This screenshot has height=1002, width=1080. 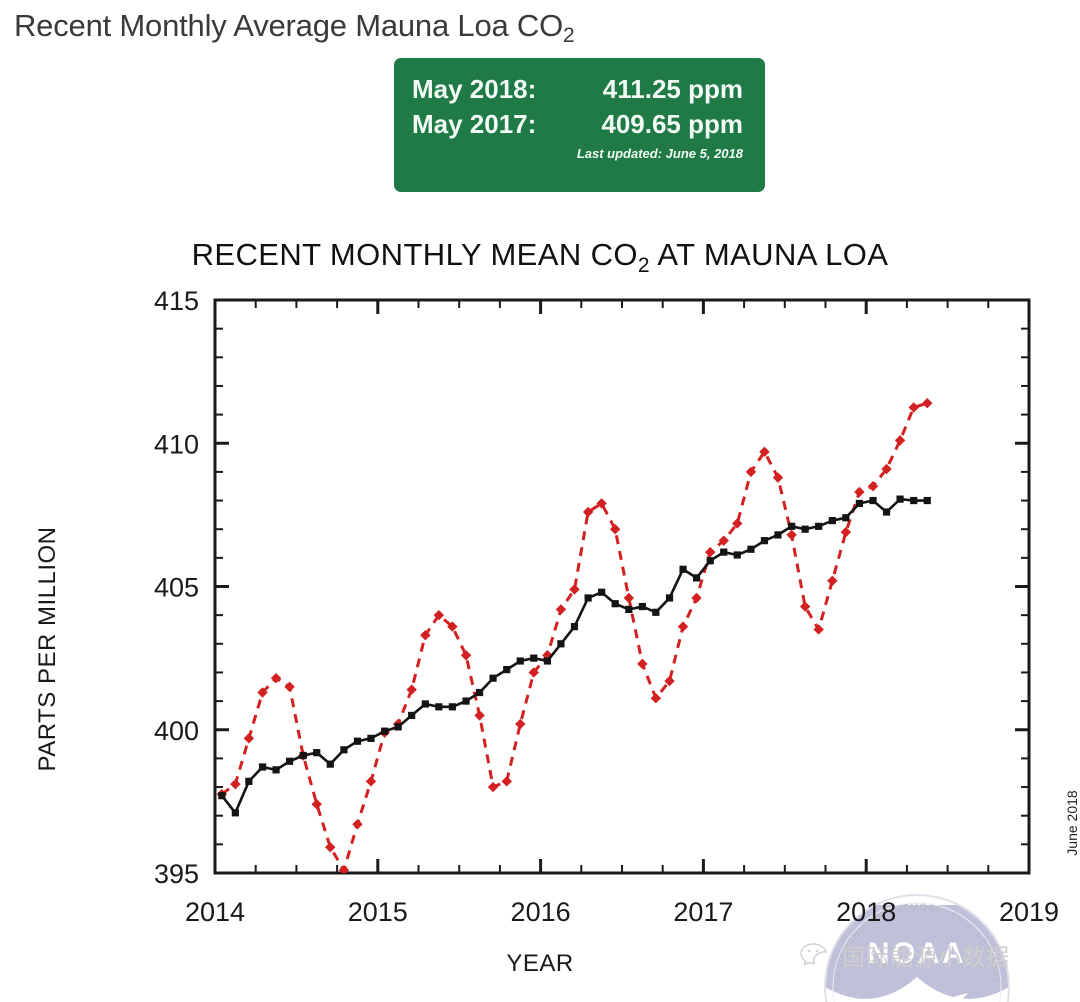 I want to click on watermark-text: 国际能源小数据, so click(x=926, y=957).